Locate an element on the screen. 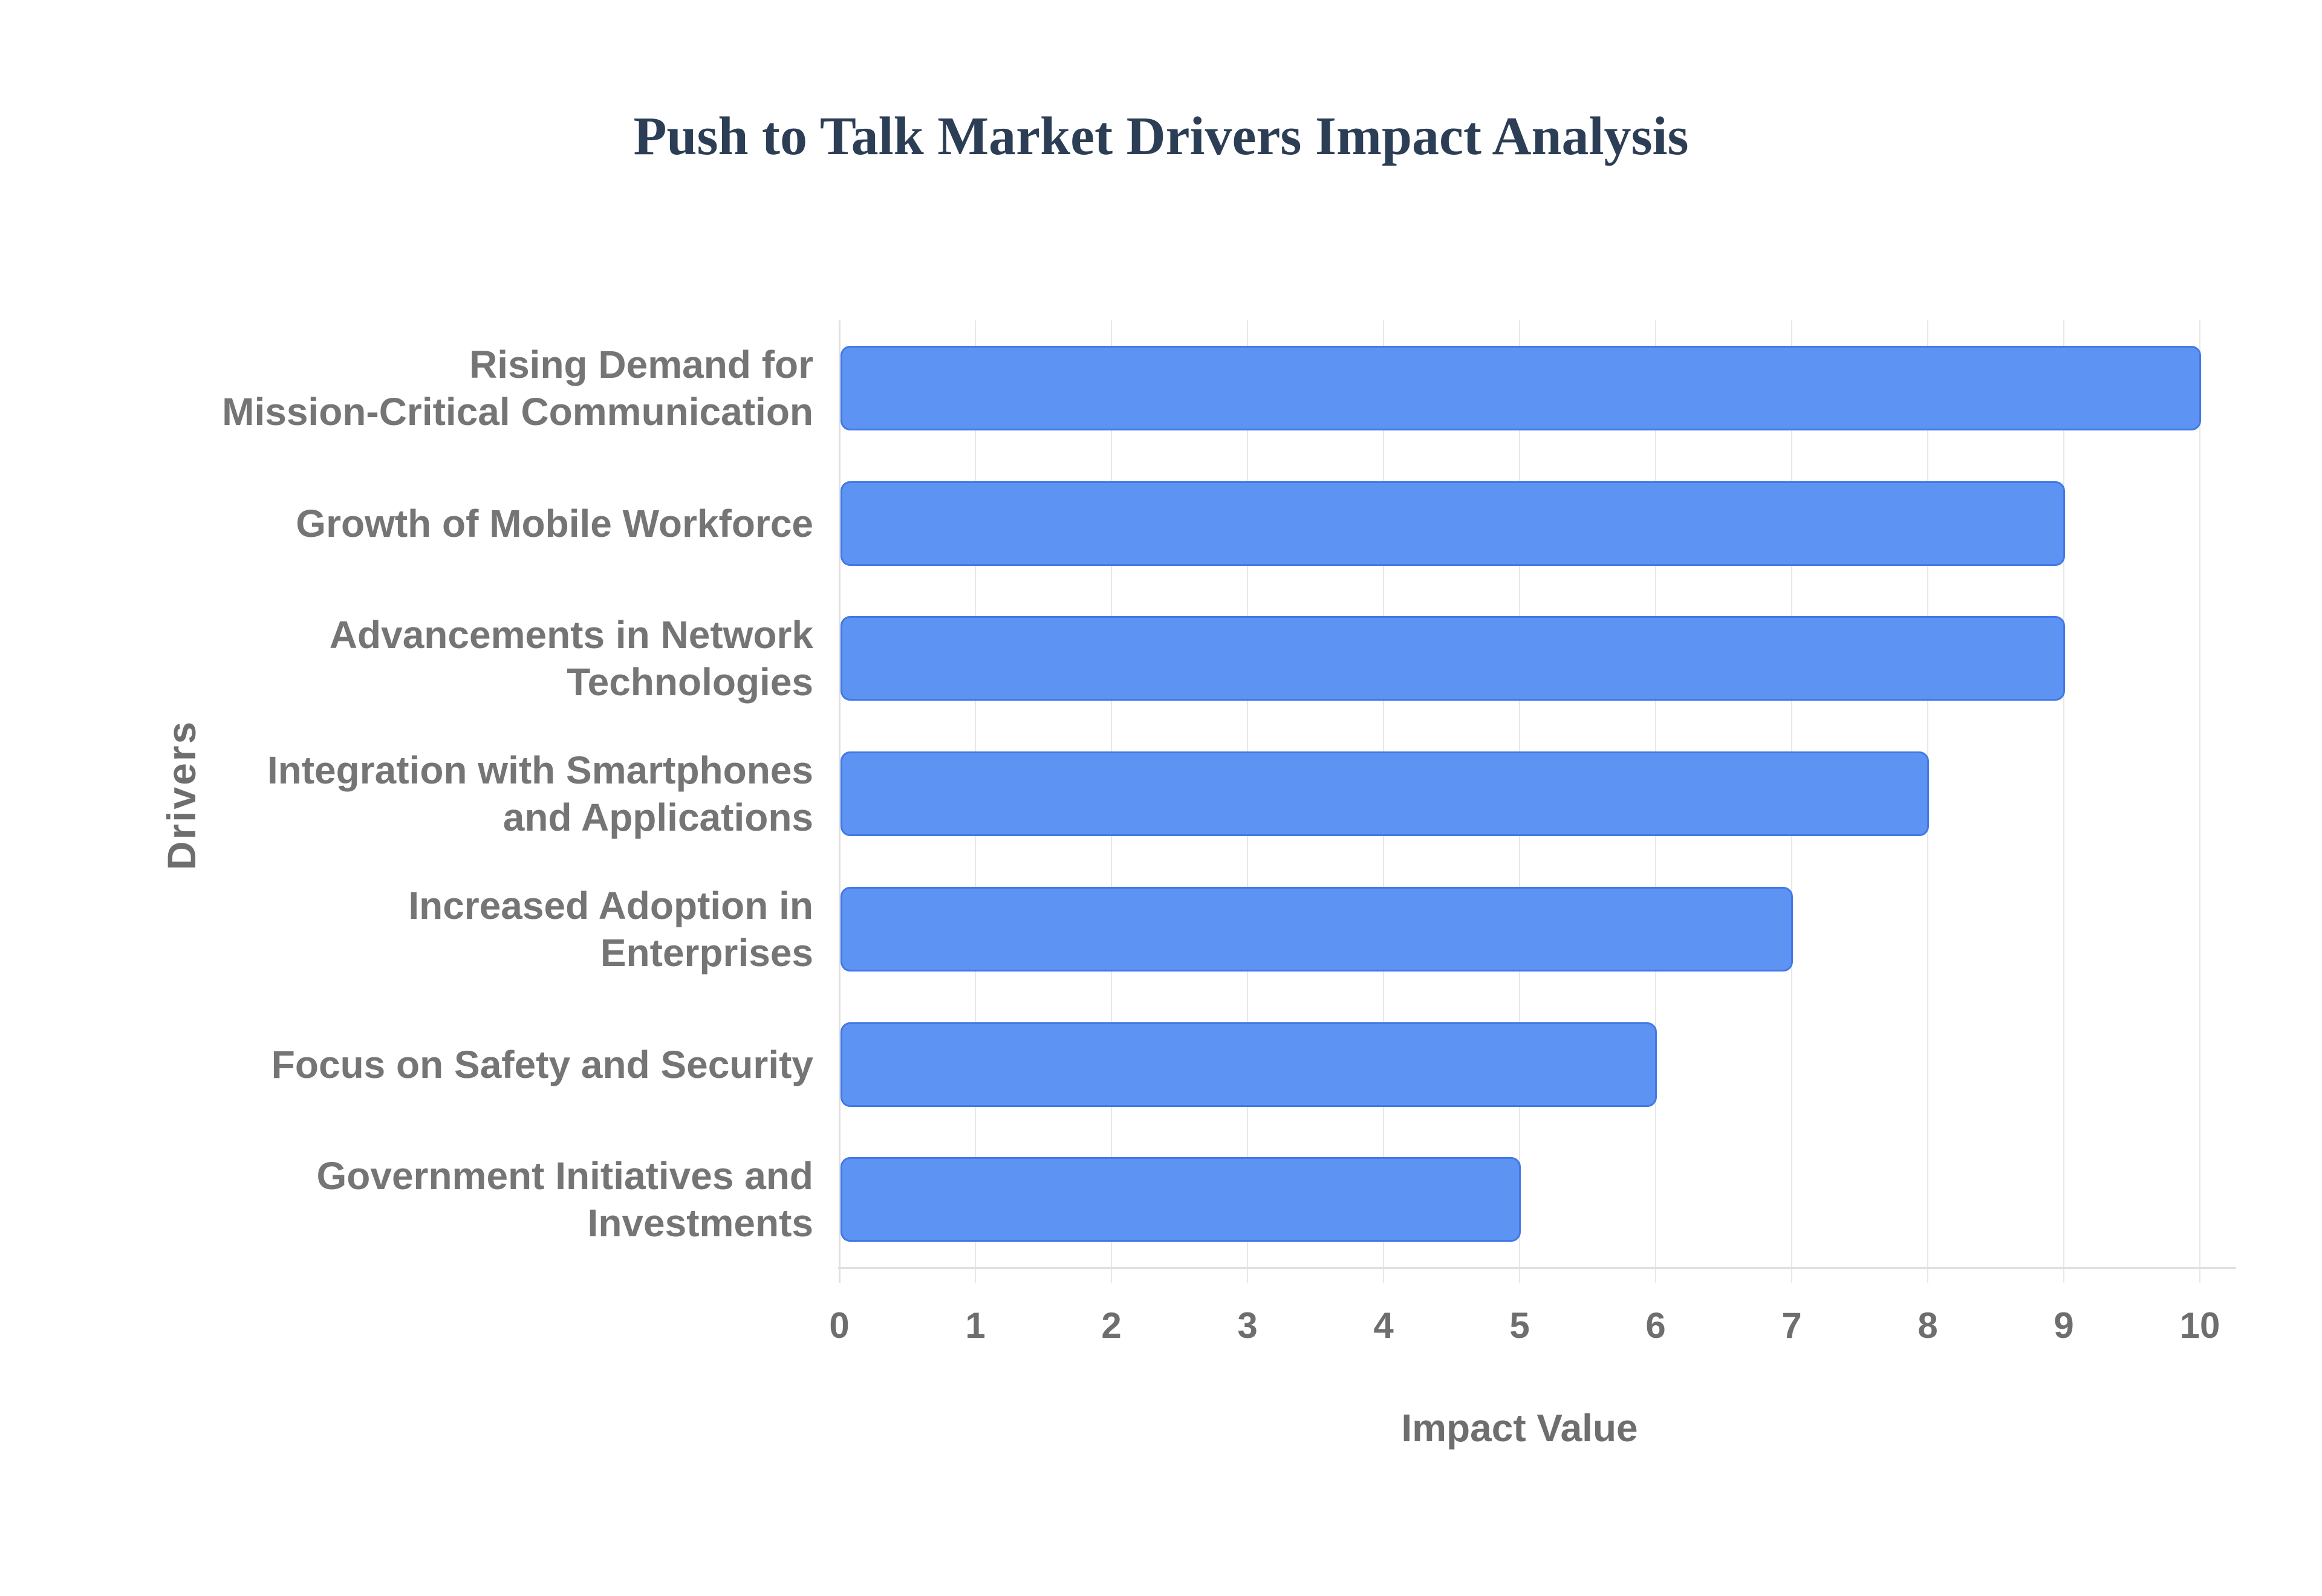  x-tick-label-2: 2 is located at coordinates (1111, 1325).